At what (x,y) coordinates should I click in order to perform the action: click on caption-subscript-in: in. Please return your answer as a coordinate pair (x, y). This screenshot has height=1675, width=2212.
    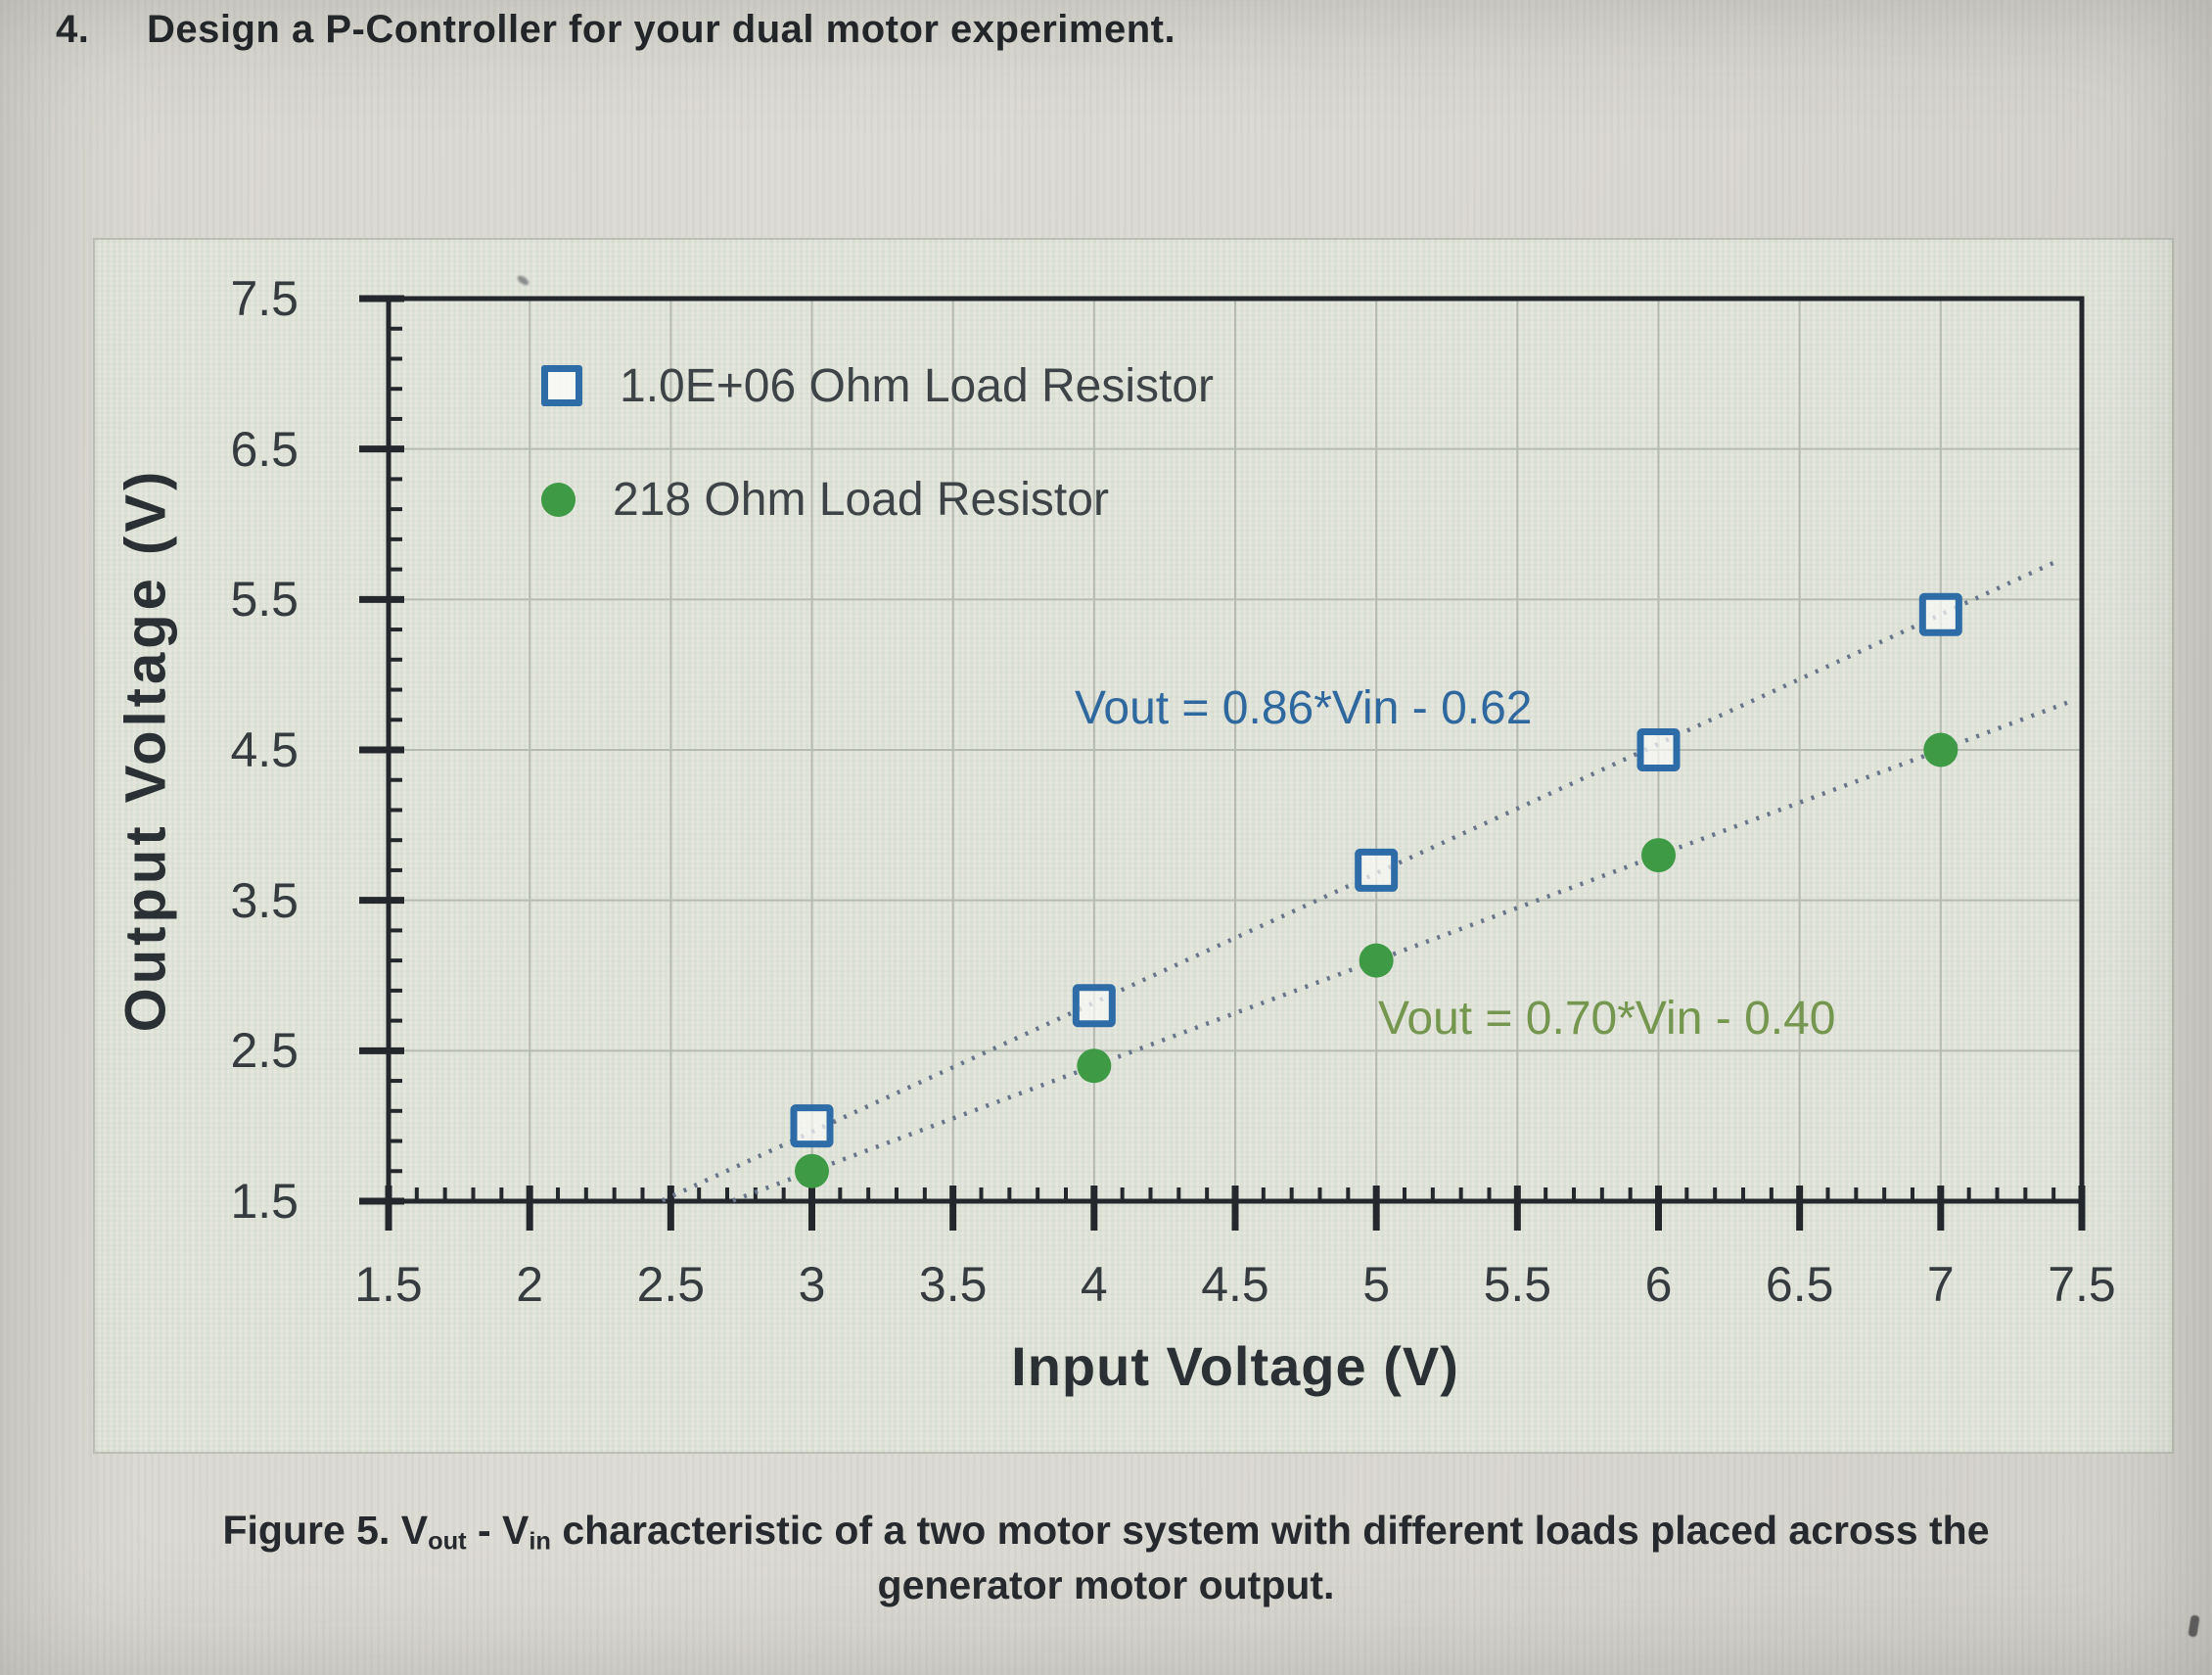
    Looking at the image, I should click on (540, 1542).